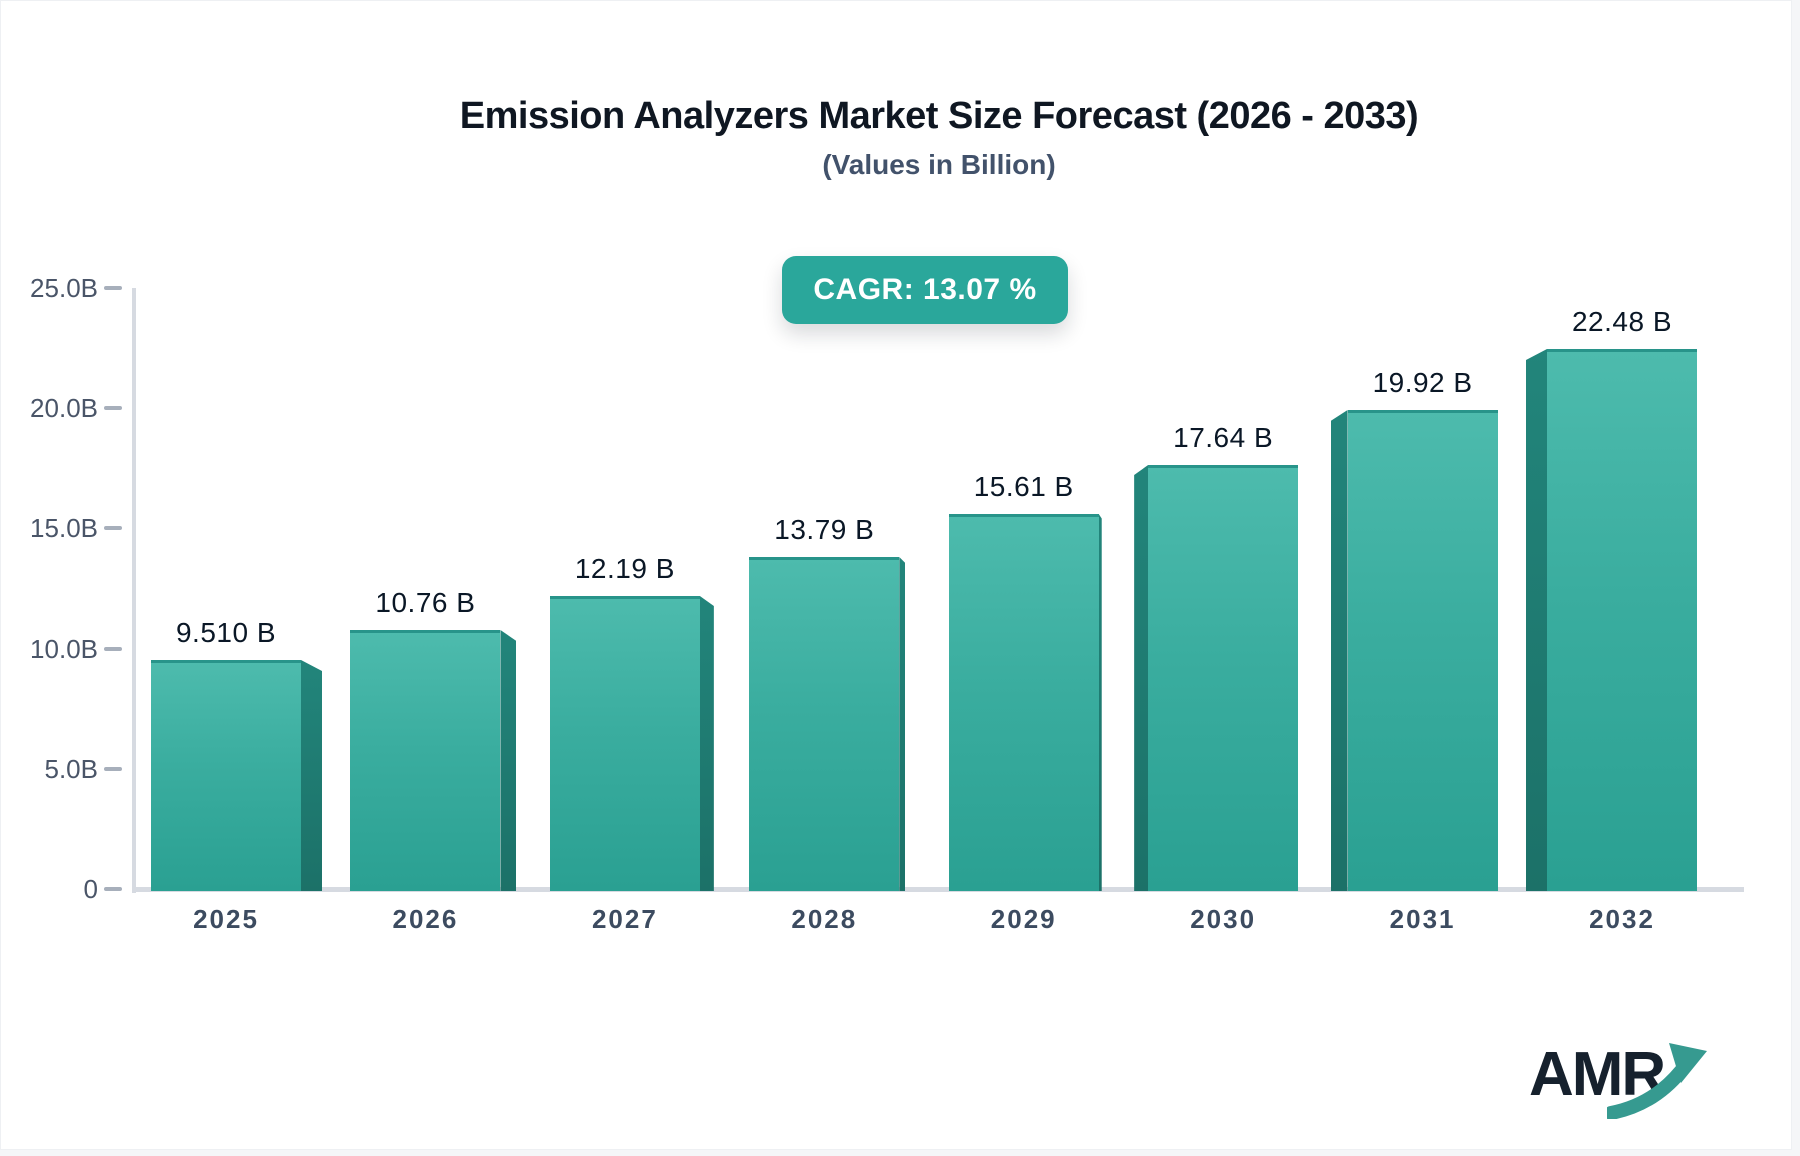 This screenshot has width=1800, height=1156. I want to click on bar-value-label-2031: 19.92 B, so click(1422, 382).